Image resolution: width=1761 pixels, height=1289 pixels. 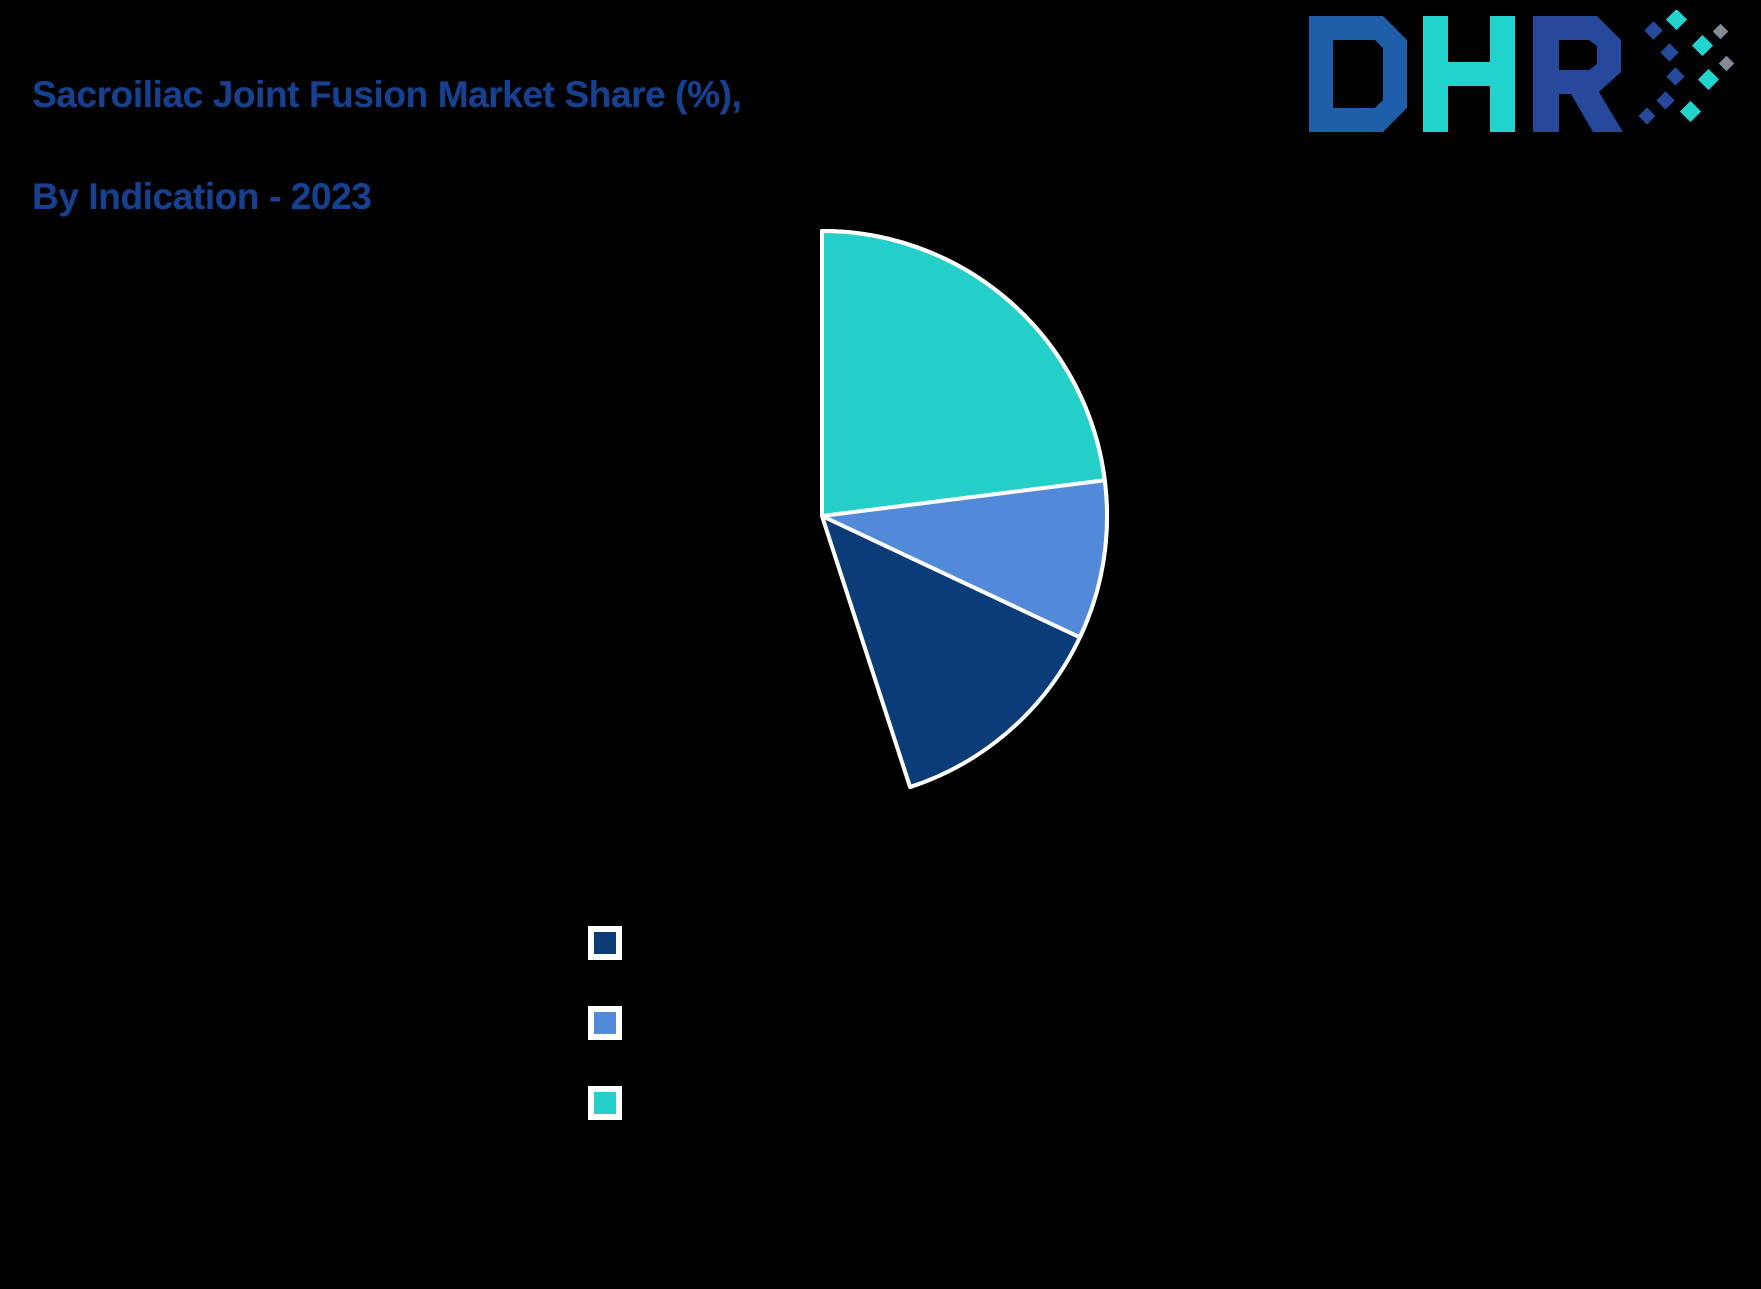 I want to click on page-title-line-2: By Indication - 2023, so click(x=202, y=197).